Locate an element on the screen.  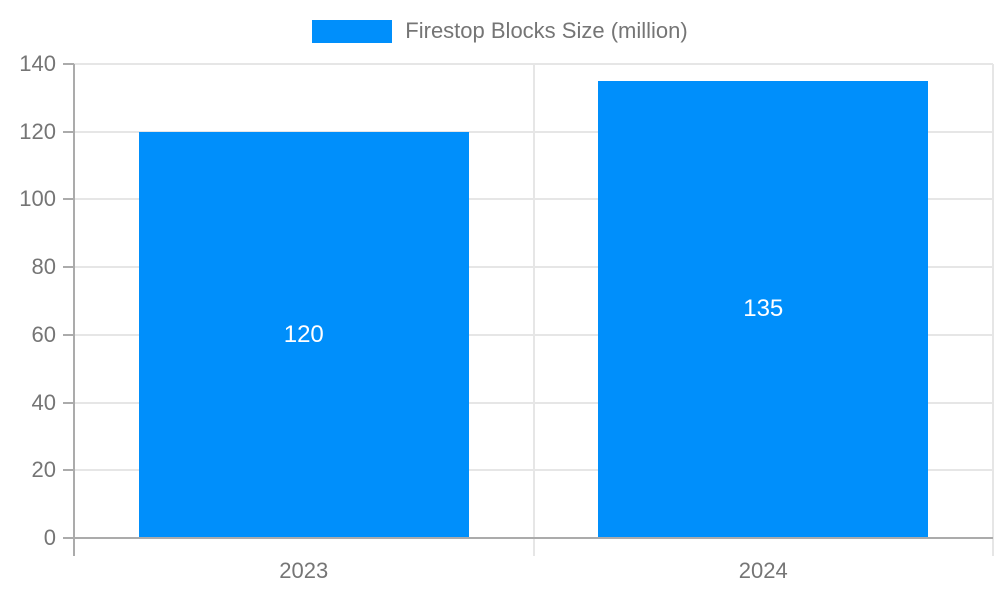
x-axis-label: 2023 is located at coordinates (304, 570).